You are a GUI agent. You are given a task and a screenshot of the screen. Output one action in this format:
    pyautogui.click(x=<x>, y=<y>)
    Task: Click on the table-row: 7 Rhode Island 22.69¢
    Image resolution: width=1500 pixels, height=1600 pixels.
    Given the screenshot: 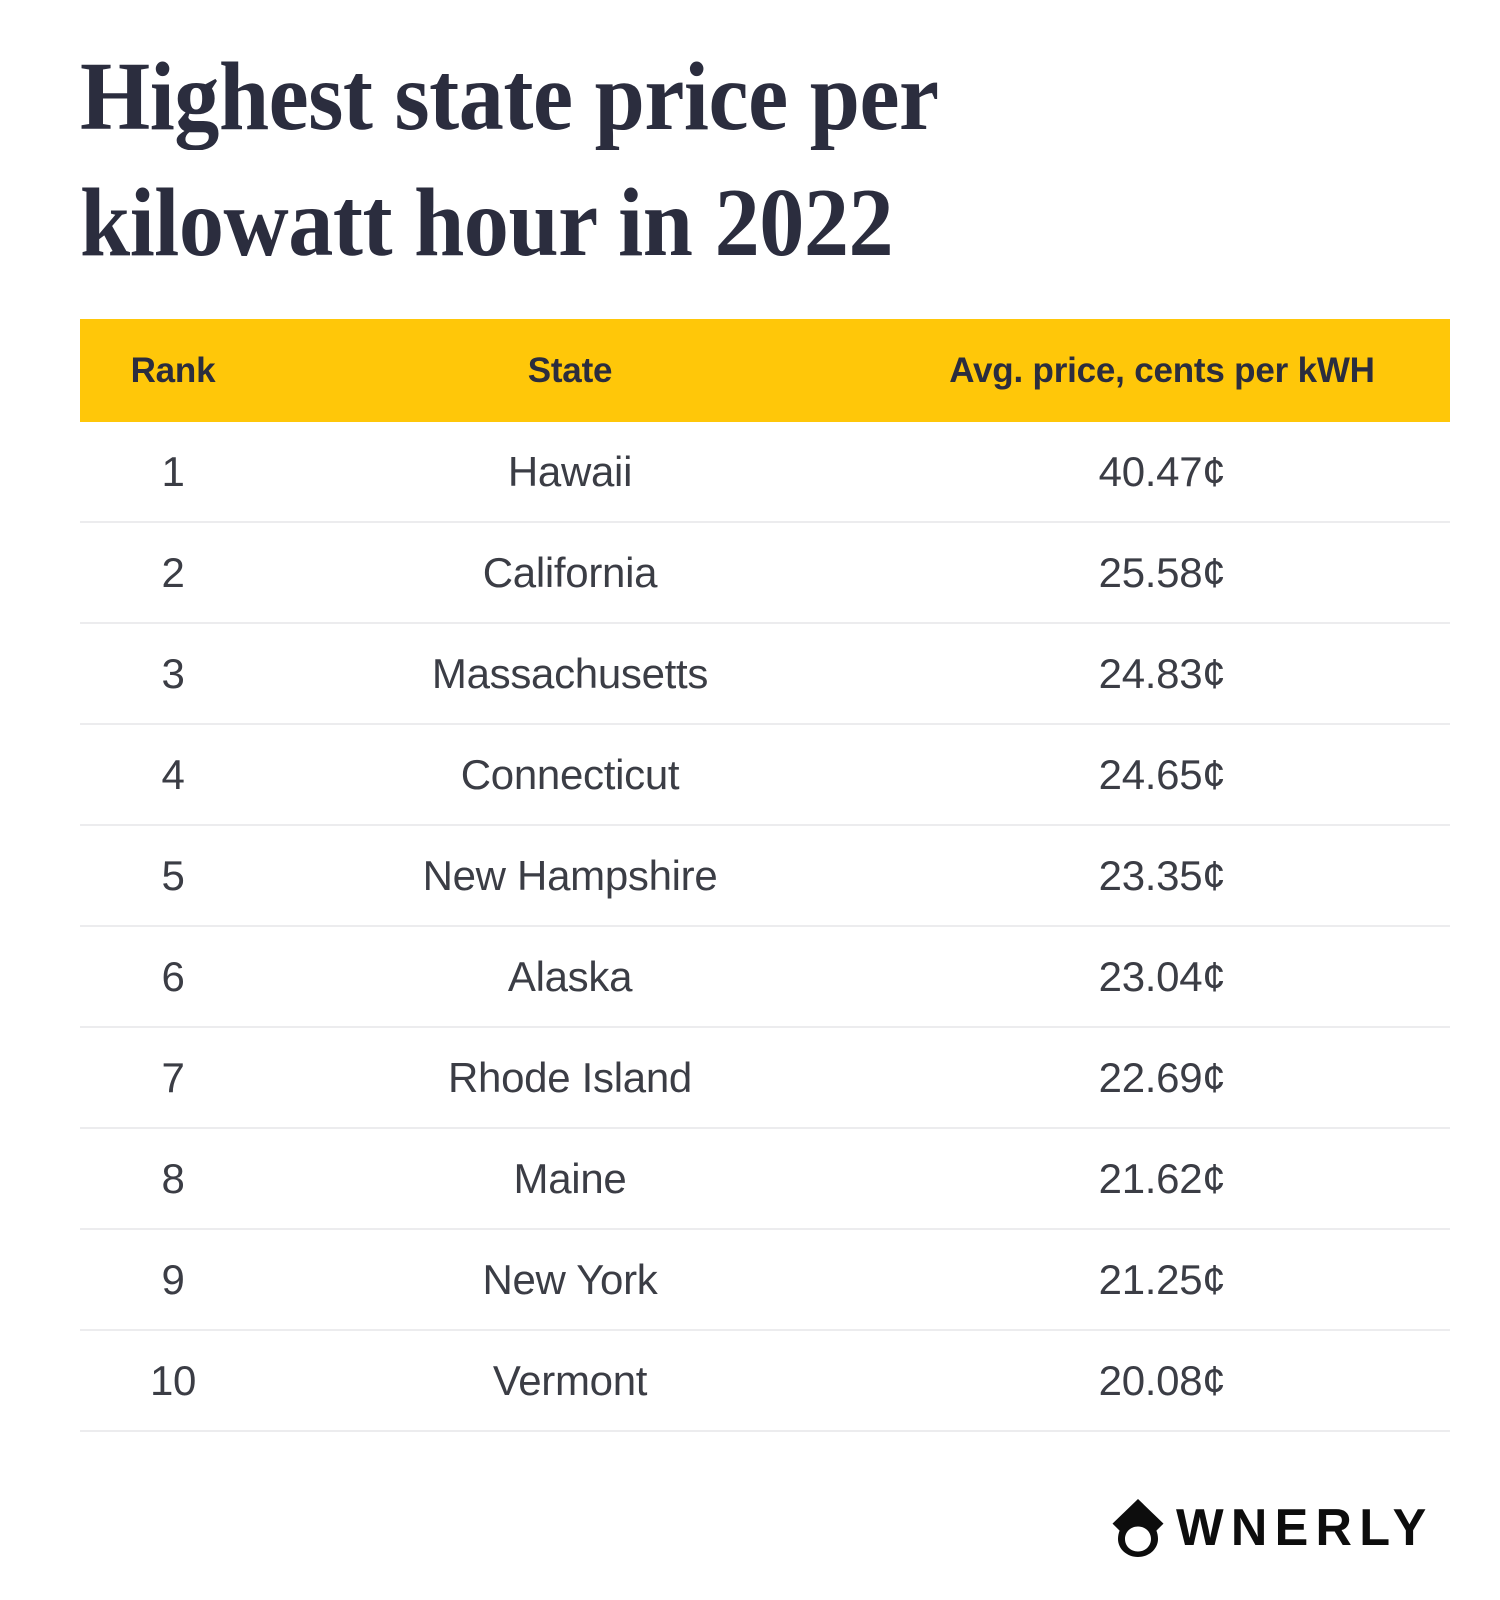 What is the action you would take?
    pyautogui.click(x=765, y=1078)
    